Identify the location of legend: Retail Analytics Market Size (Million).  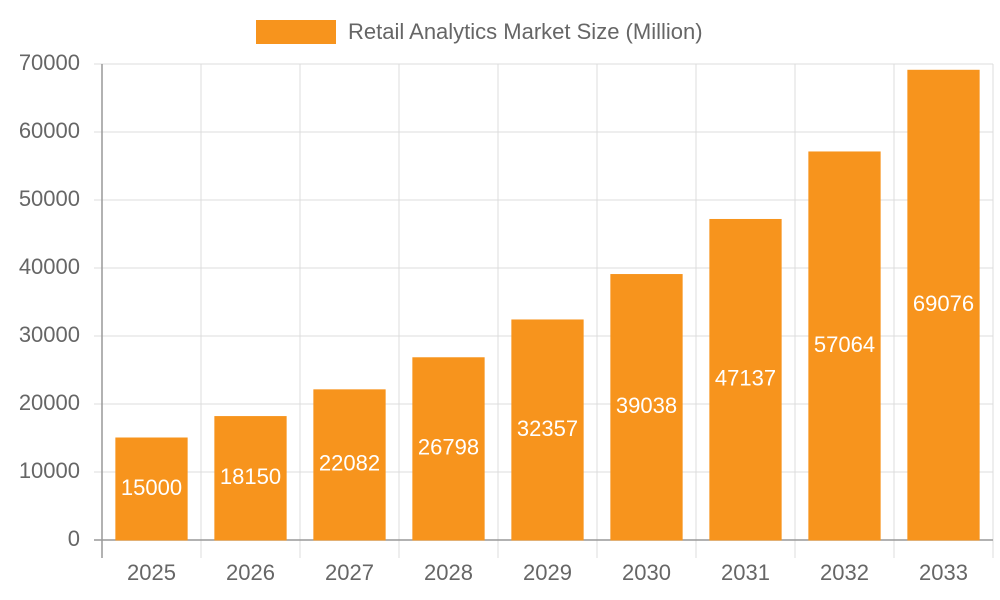
(479, 31).